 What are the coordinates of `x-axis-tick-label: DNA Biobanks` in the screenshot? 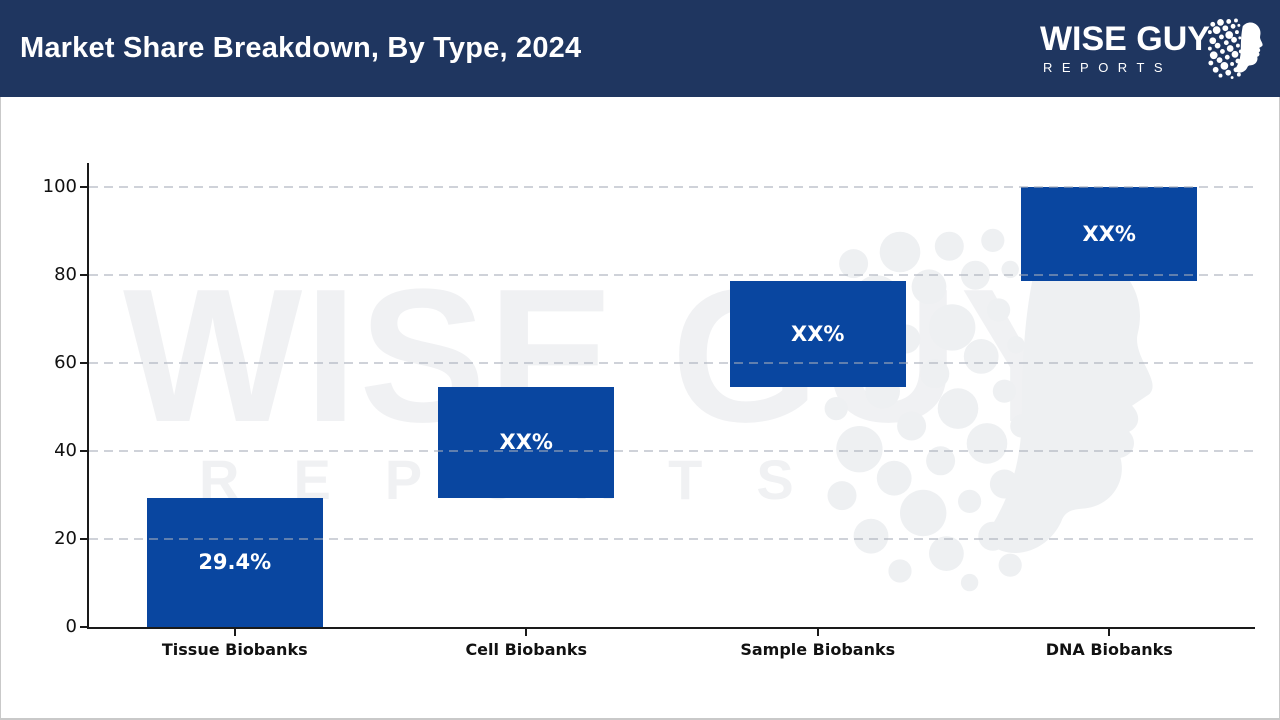 It's located at (1109, 649).